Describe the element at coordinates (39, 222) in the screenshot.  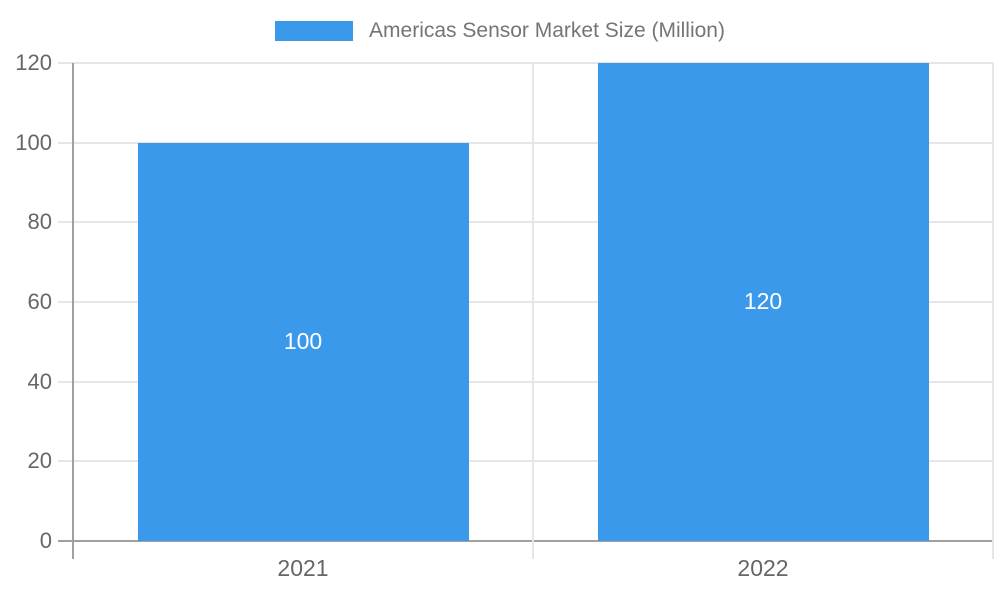
I see `y-axis-tick-label: 80` at that location.